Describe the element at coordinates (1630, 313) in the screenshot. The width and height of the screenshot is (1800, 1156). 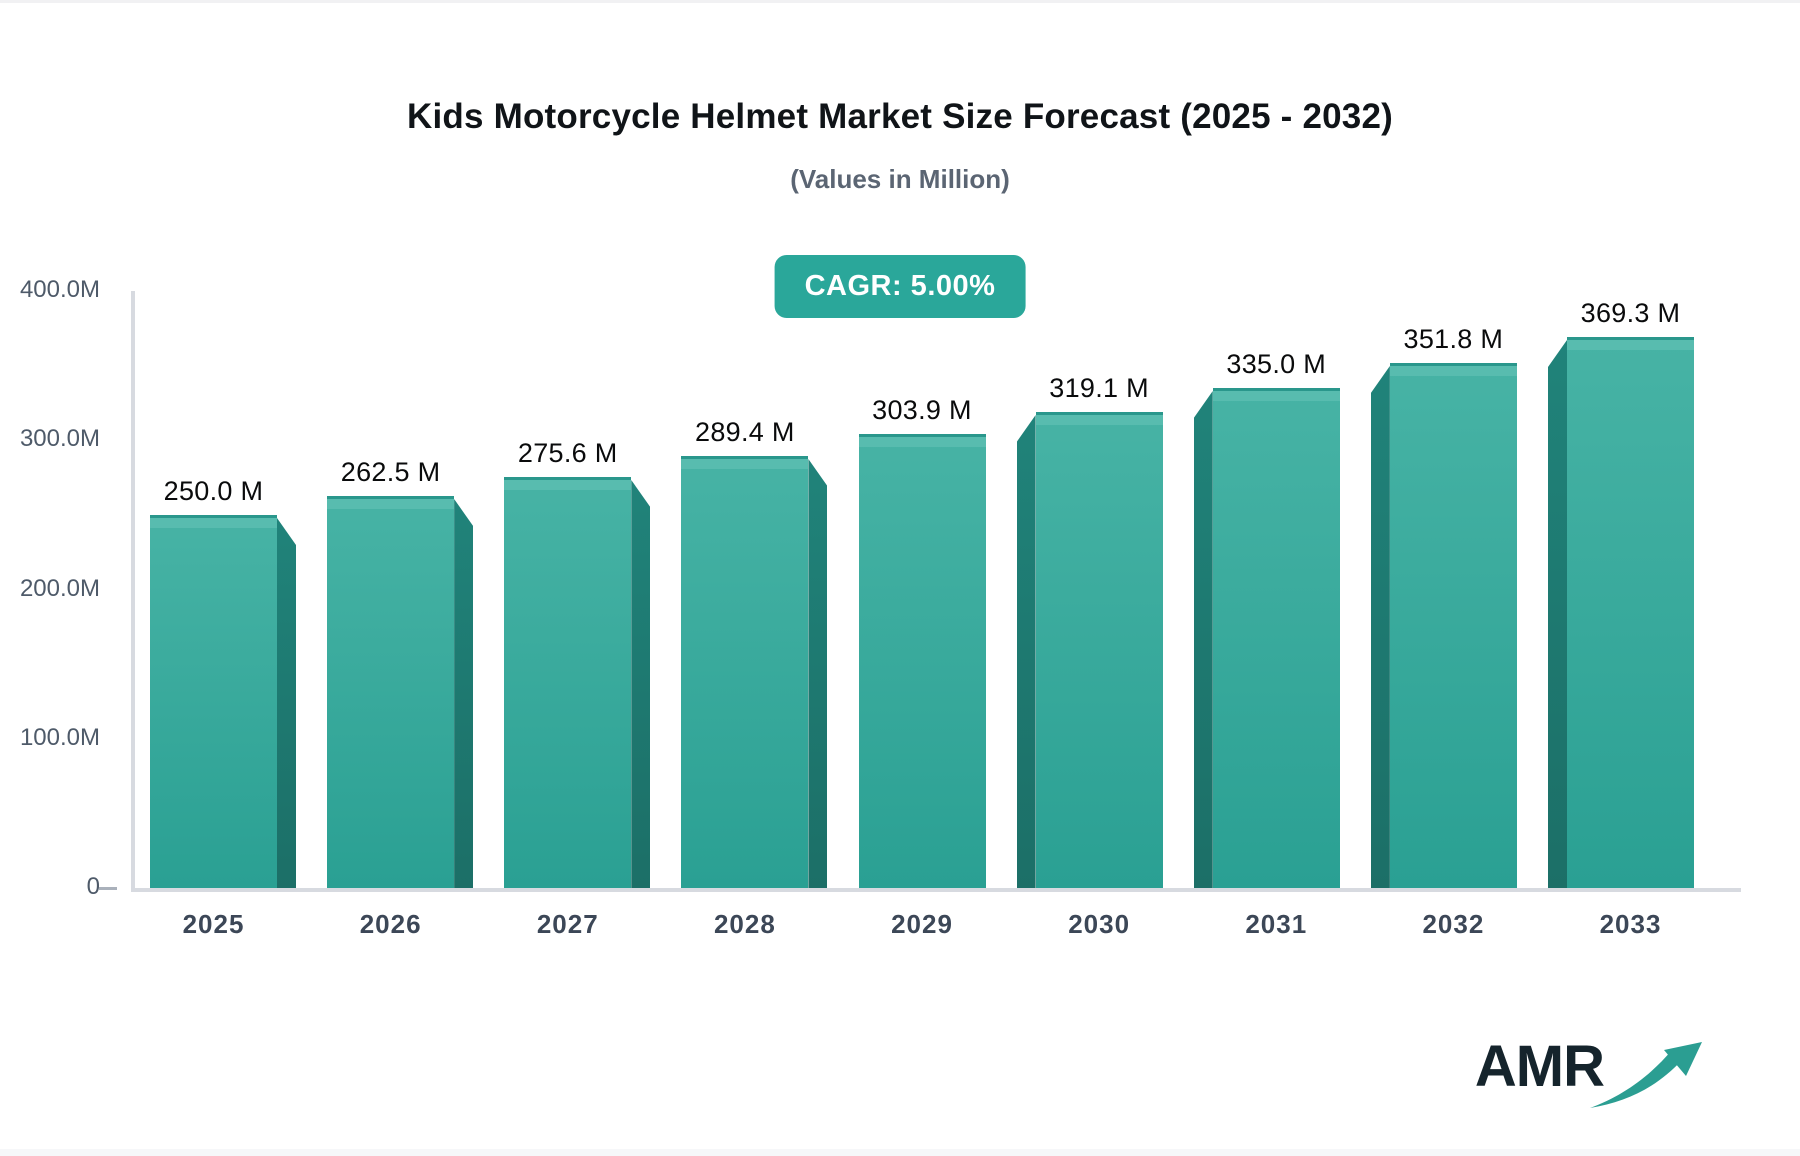
I see `bar-value-label: 369.3 M` at that location.